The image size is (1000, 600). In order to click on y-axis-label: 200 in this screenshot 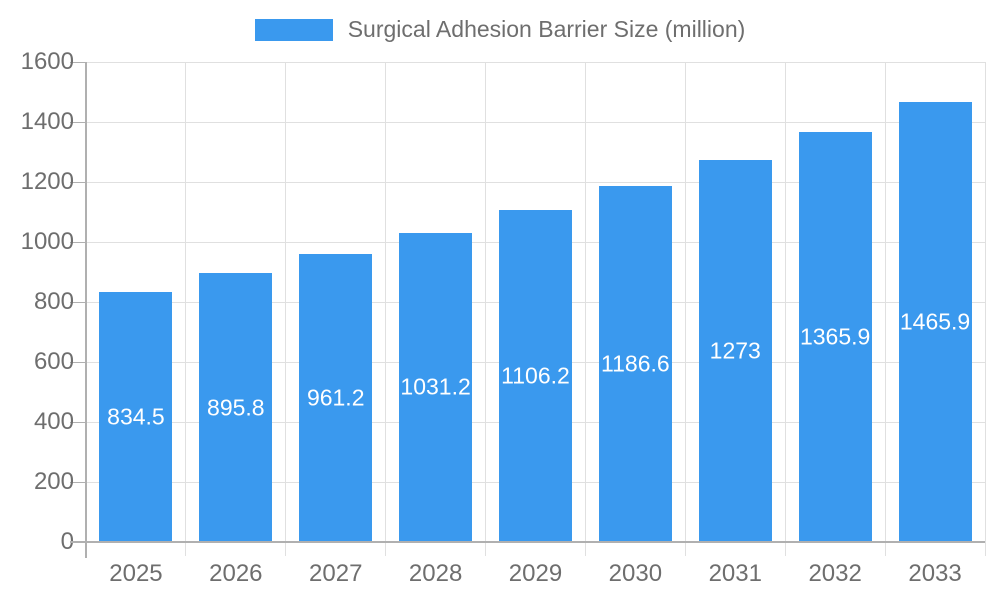, I will do `click(53, 481)`.